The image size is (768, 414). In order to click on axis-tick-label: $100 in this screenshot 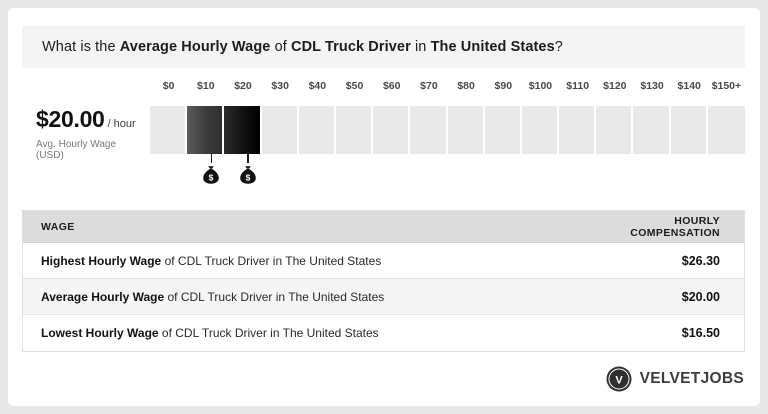, I will do `click(540, 86)`.